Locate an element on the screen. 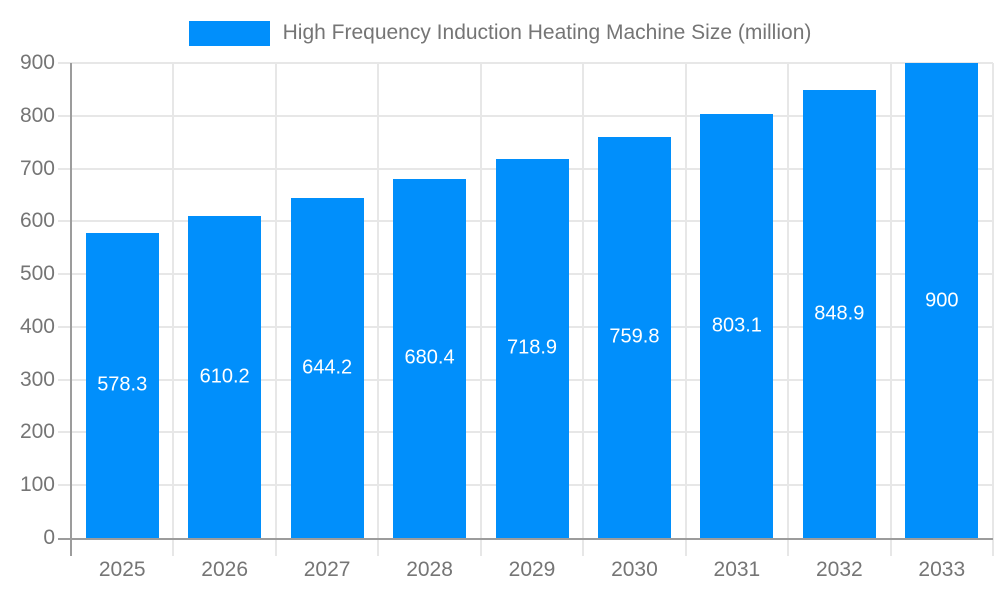  bar-value-label: 718.9 is located at coordinates (532, 347).